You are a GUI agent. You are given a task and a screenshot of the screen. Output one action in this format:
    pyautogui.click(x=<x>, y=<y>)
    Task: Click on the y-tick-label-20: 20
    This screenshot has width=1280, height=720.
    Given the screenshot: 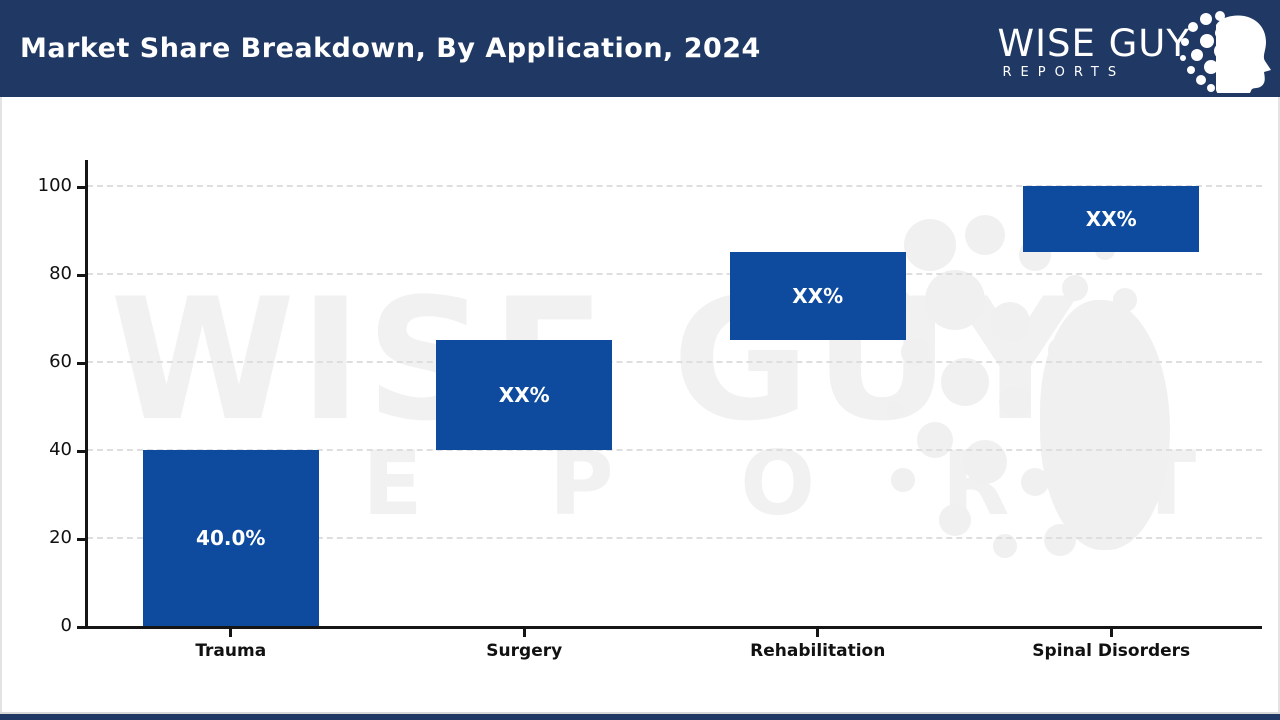 What is the action you would take?
    pyautogui.click(x=41, y=537)
    